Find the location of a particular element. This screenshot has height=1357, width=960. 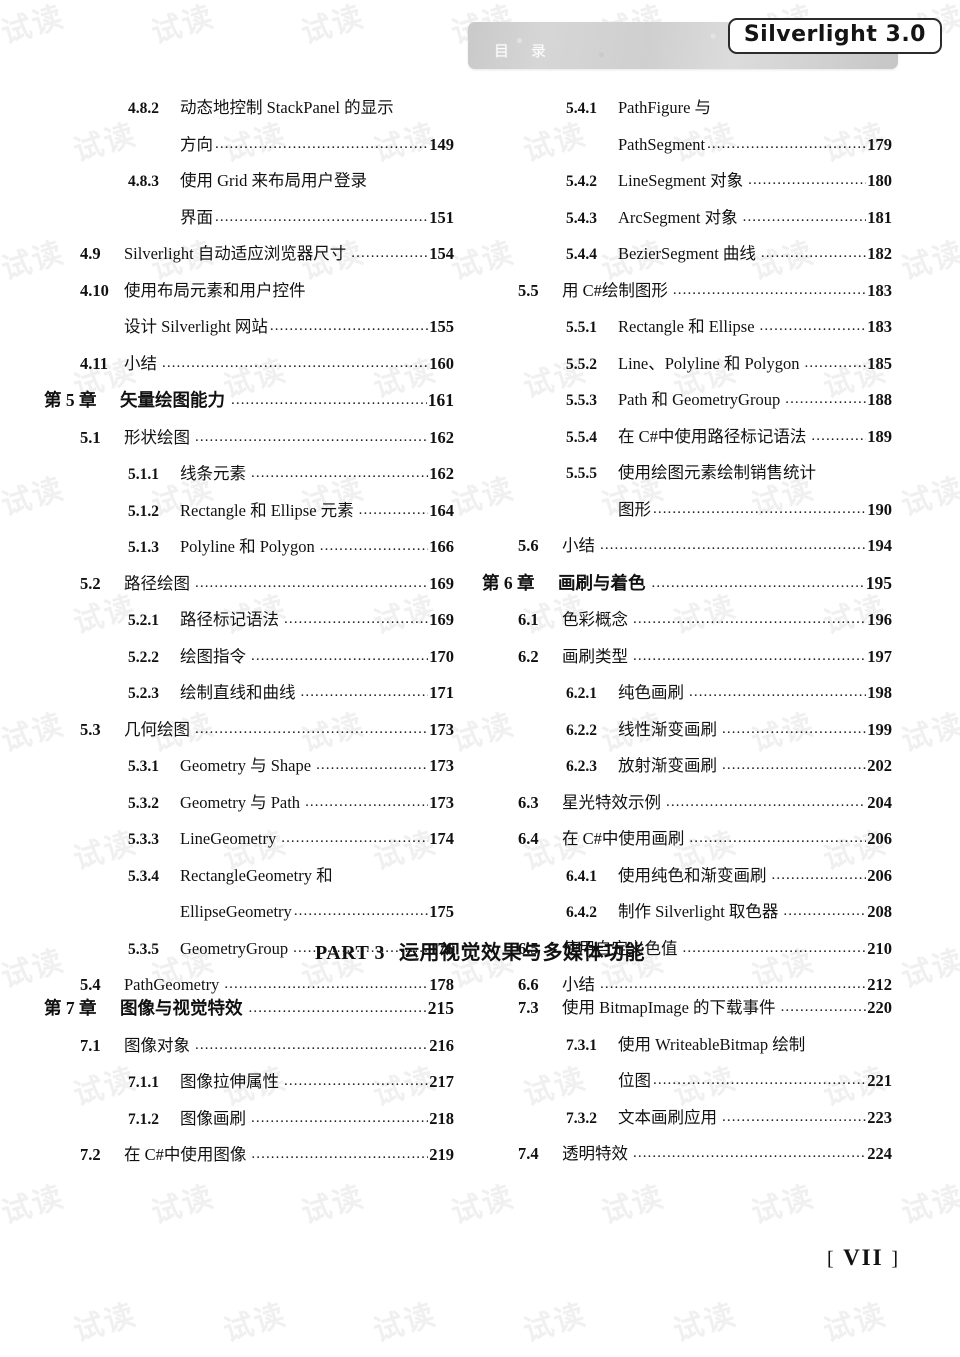

badge-label: Silverlight 3.0 is located at coordinates (834, 34).